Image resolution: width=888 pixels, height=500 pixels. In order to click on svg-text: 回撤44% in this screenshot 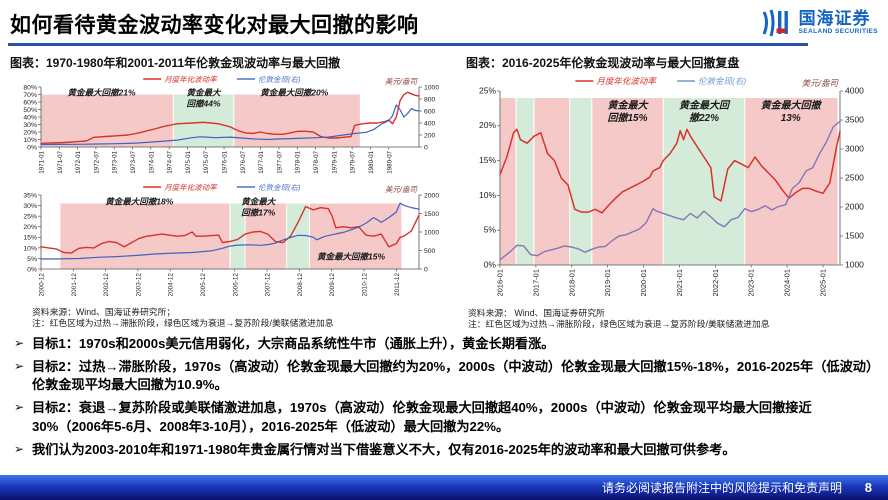, I will do `click(203, 103)`.